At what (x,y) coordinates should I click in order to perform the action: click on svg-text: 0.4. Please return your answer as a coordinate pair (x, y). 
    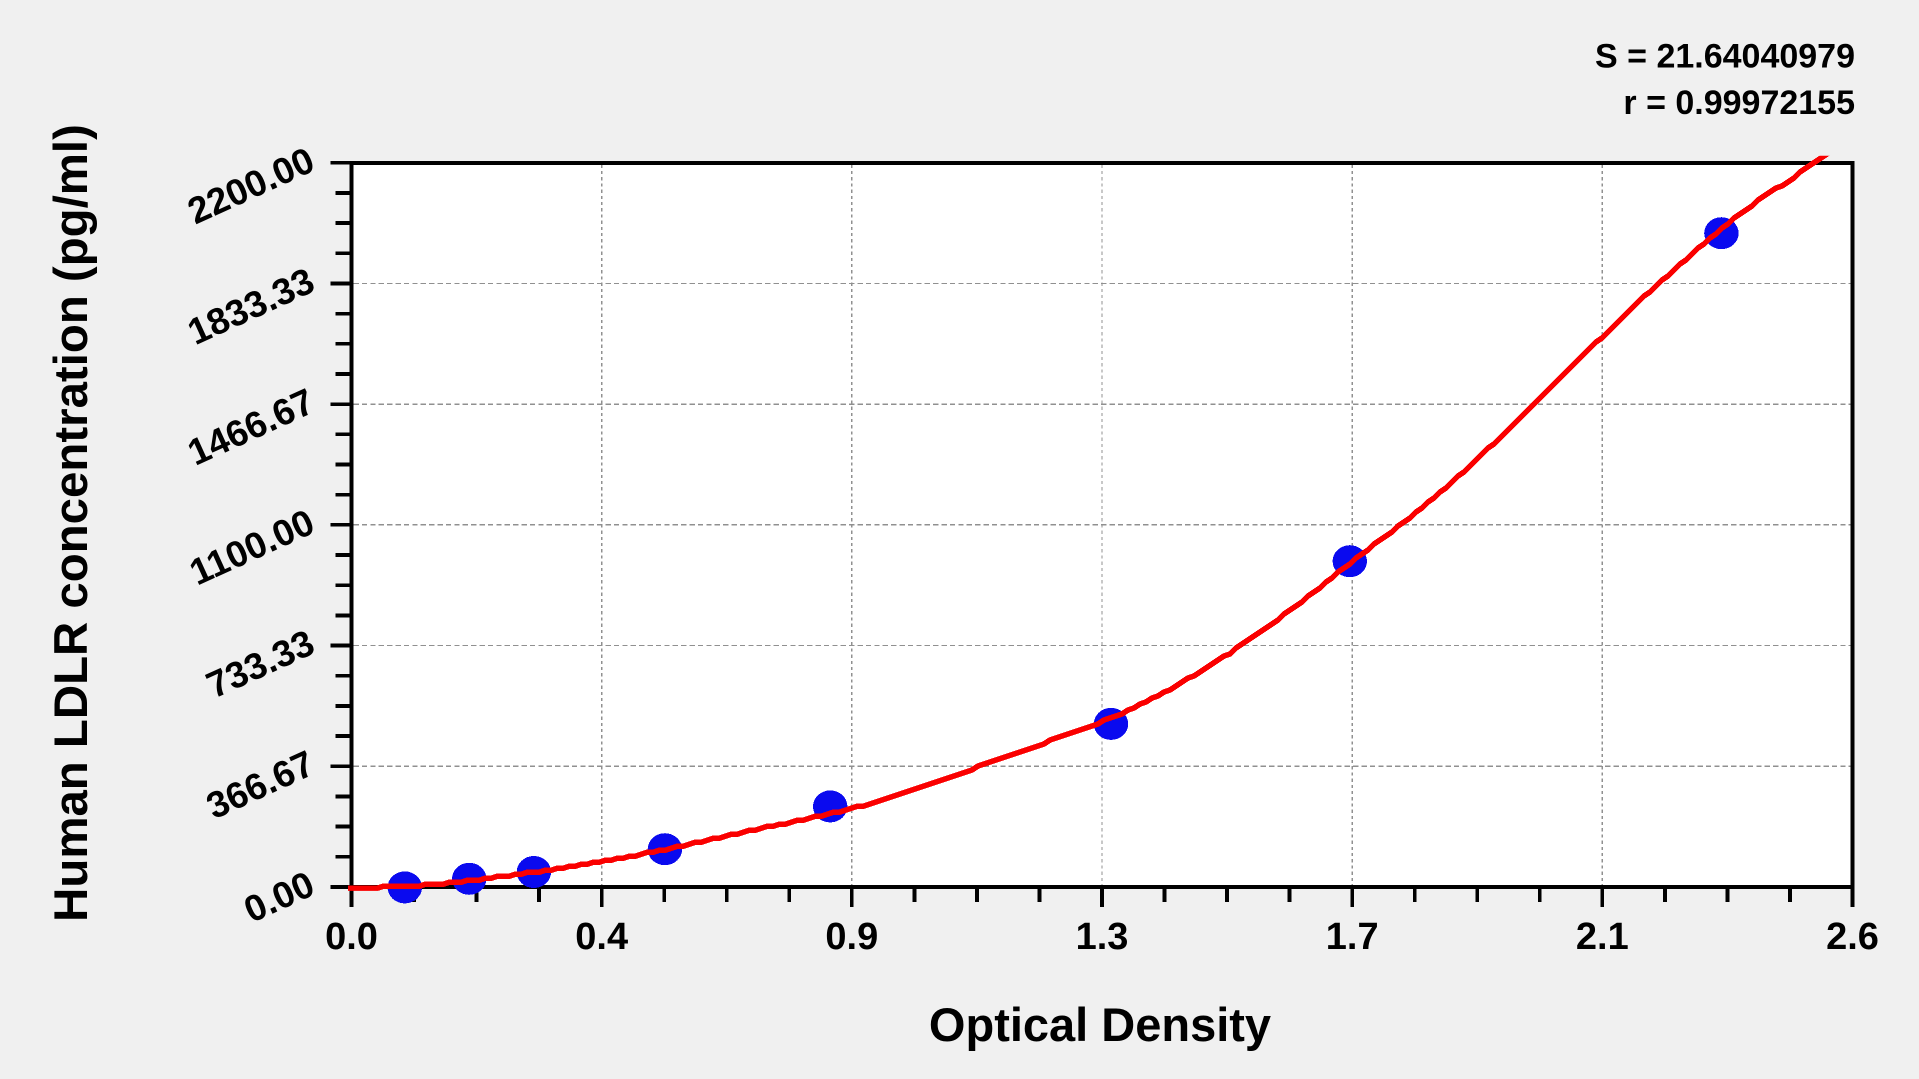
    Looking at the image, I should click on (601, 937).